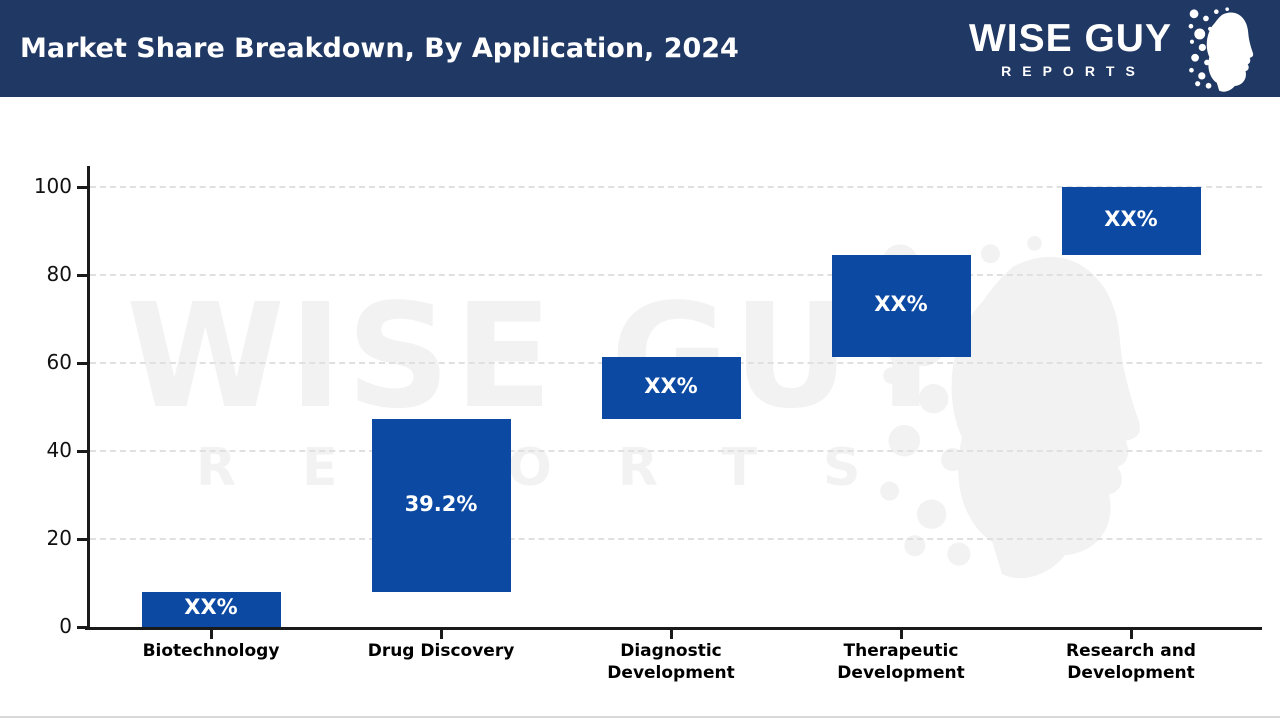 This screenshot has width=1280, height=720. Describe the element at coordinates (640, 717) in the screenshot. I see `bottom-divider` at that location.